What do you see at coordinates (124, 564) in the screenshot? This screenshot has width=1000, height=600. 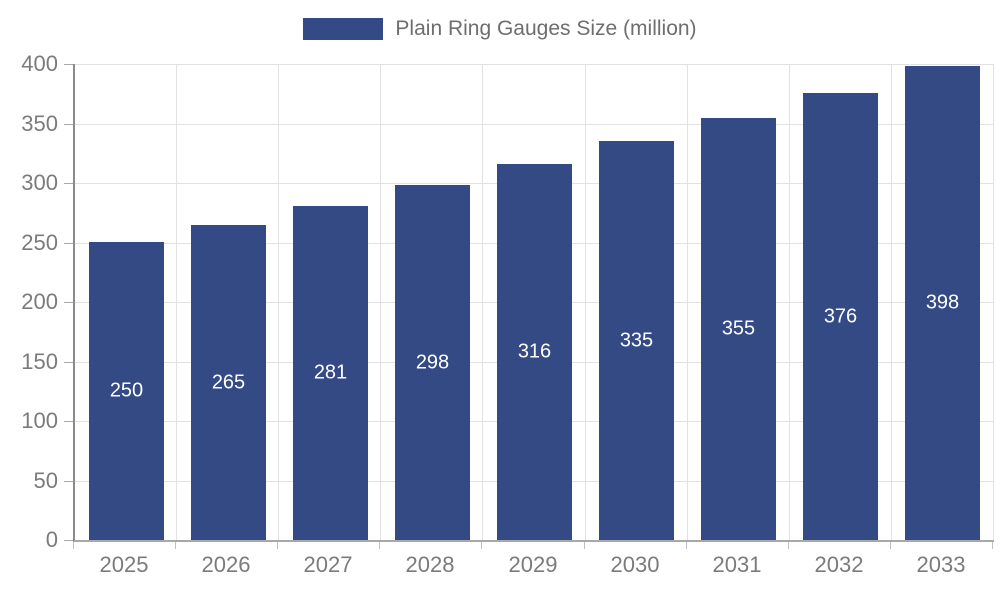 I see `x-axis-tick-label: 2025` at bounding box center [124, 564].